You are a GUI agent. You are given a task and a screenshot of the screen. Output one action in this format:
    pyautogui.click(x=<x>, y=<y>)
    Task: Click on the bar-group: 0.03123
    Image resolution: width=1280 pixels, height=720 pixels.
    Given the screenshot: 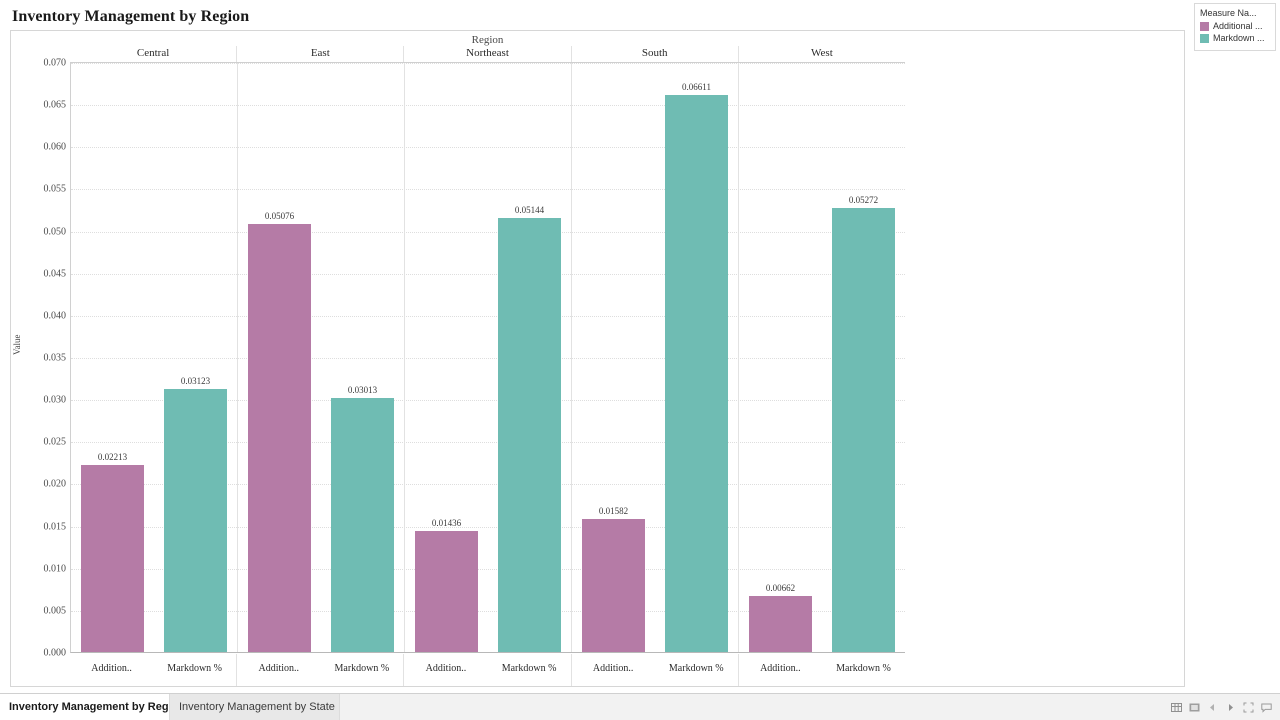 What is the action you would take?
    pyautogui.click(x=195, y=357)
    